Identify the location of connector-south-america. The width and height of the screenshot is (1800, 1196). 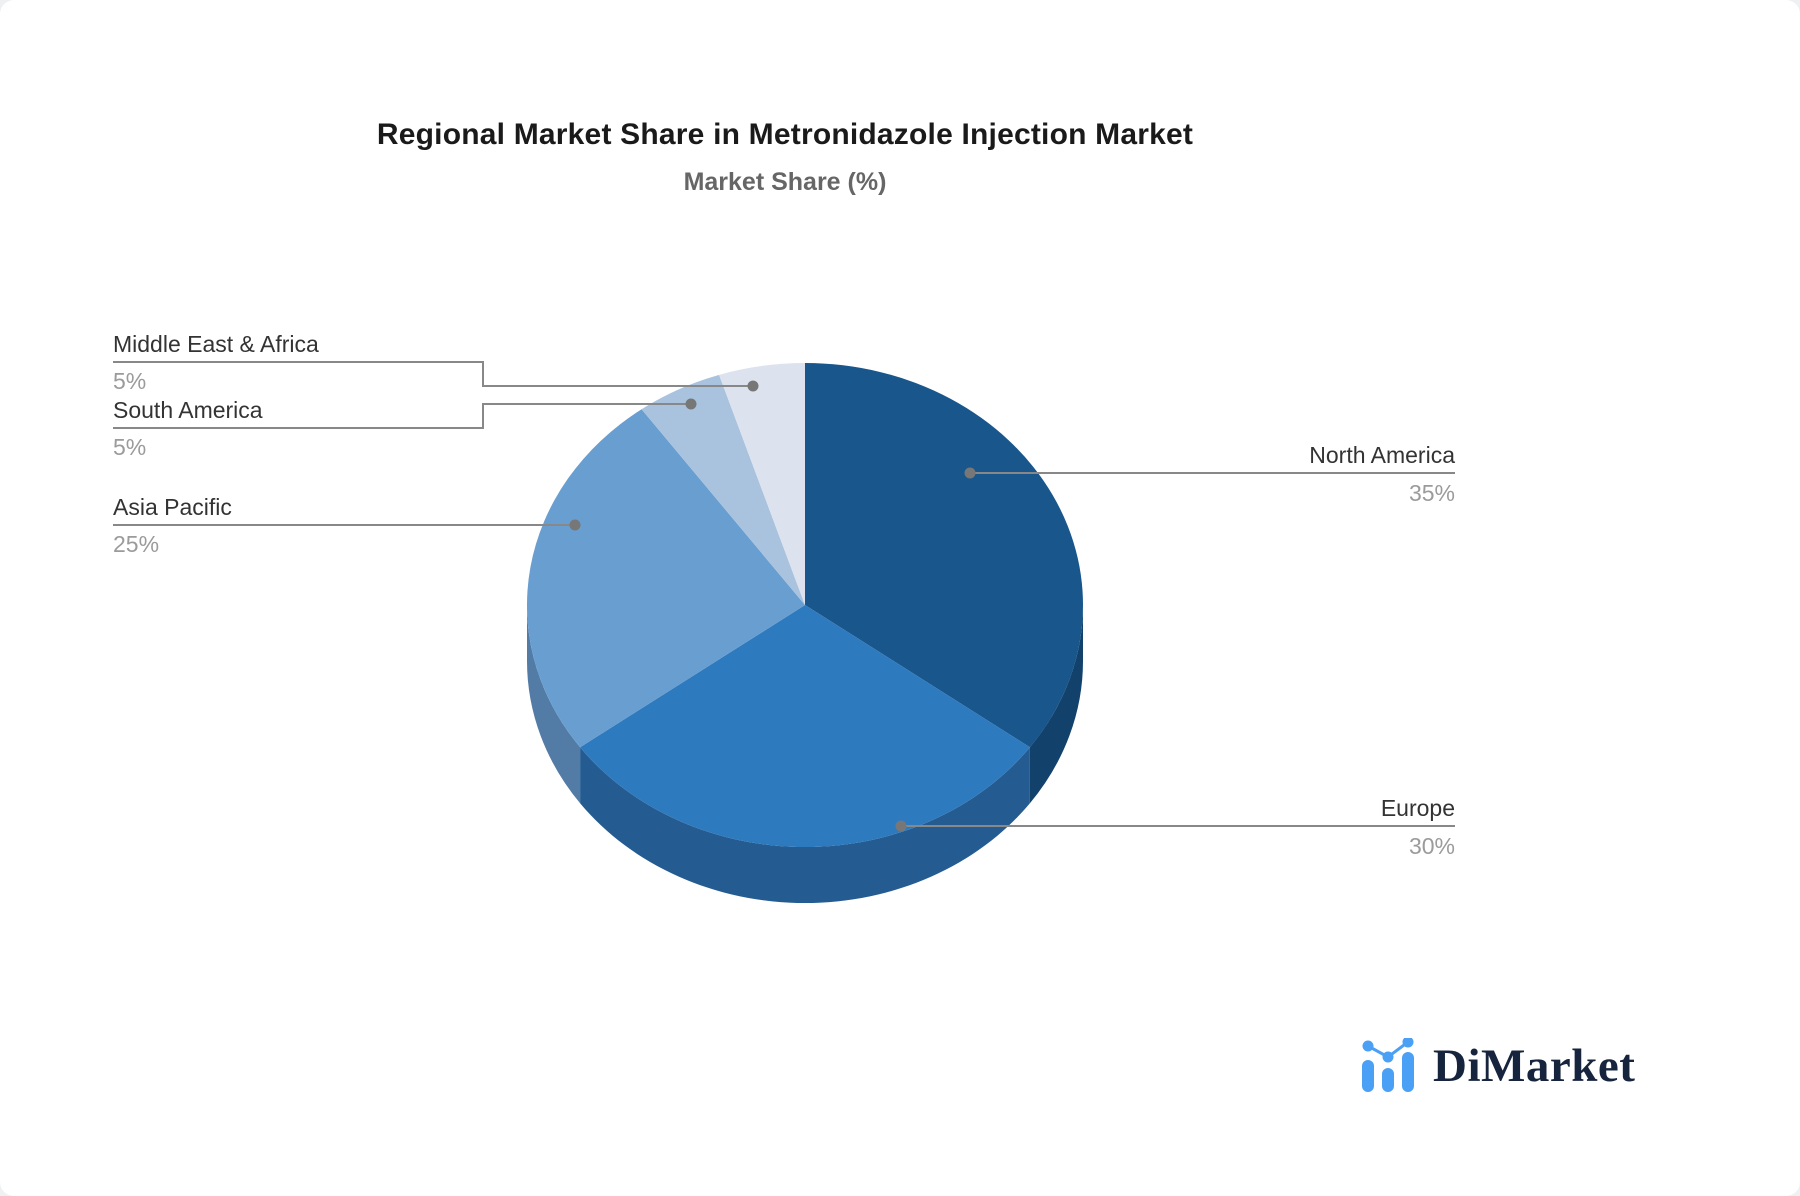
(402, 416).